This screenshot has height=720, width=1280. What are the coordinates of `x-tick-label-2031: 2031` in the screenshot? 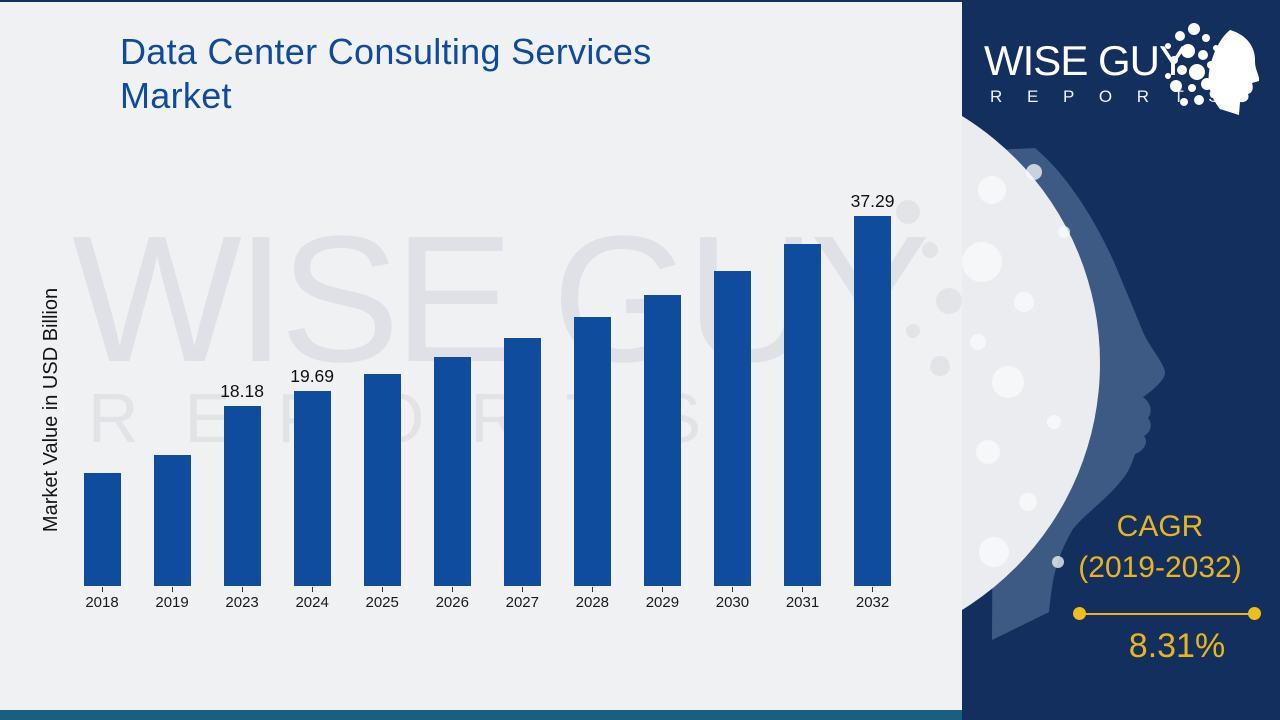 It's located at (802, 602).